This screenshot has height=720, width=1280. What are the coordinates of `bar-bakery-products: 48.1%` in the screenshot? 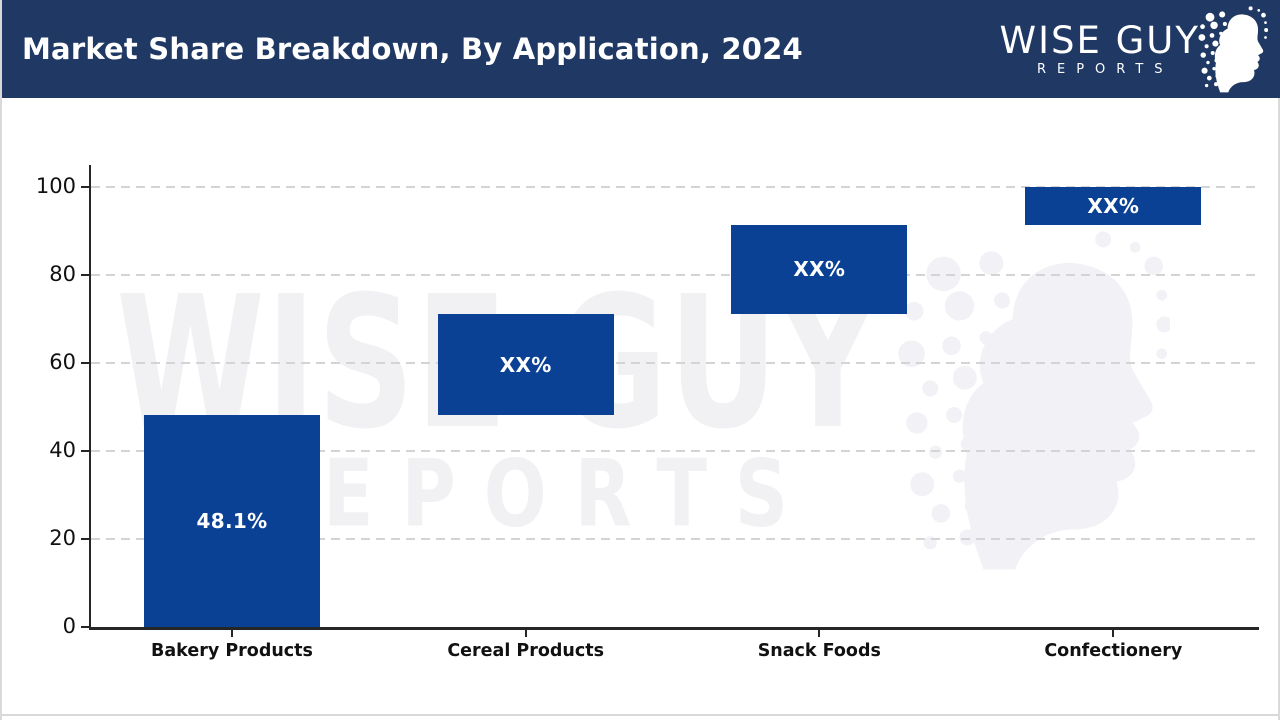 It's located at (232, 521).